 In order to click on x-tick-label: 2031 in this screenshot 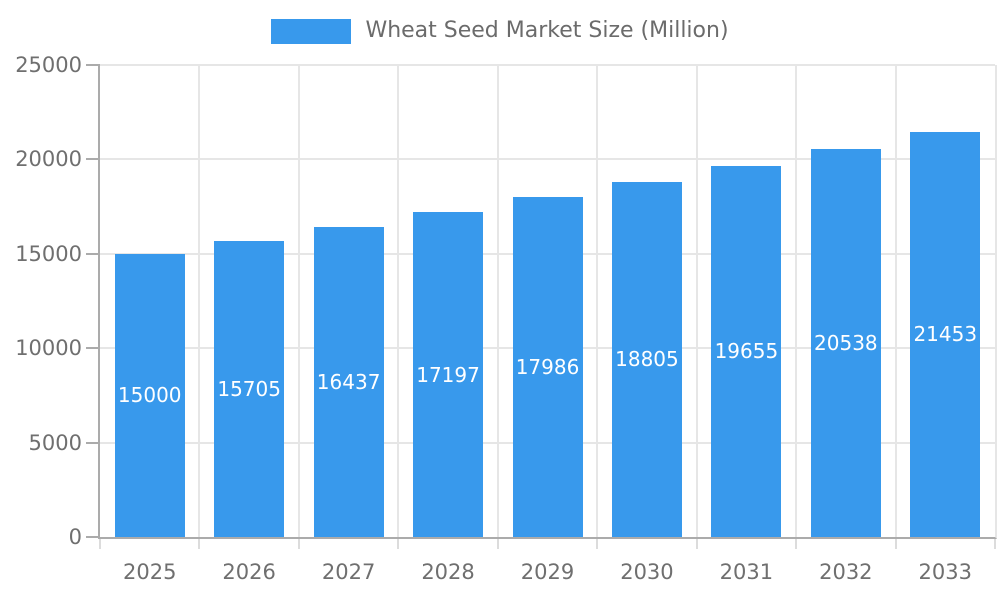, I will do `click(746, 572)`.